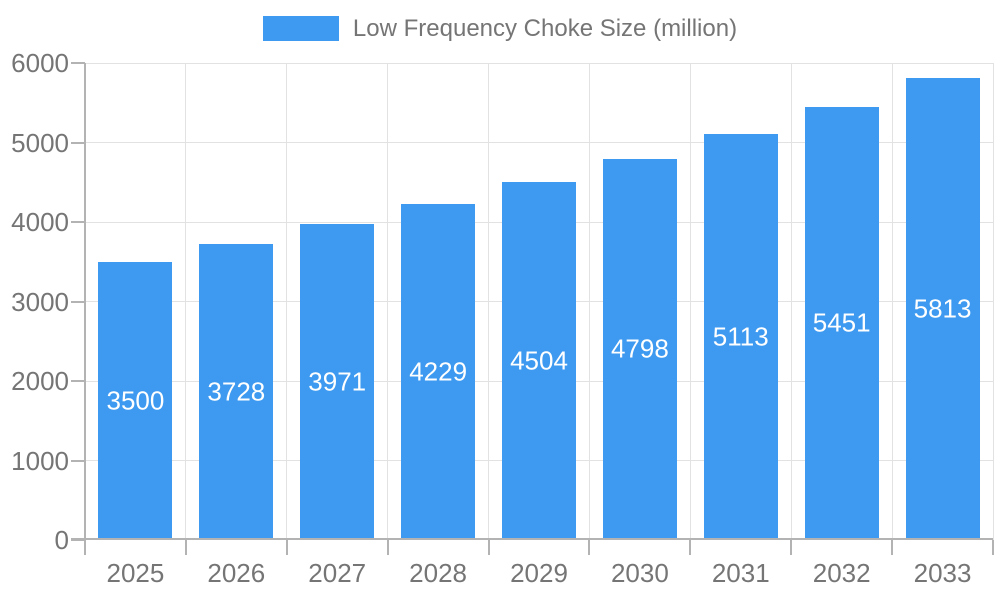  I want to click on bar-2032: 5451, so click(841, 323).